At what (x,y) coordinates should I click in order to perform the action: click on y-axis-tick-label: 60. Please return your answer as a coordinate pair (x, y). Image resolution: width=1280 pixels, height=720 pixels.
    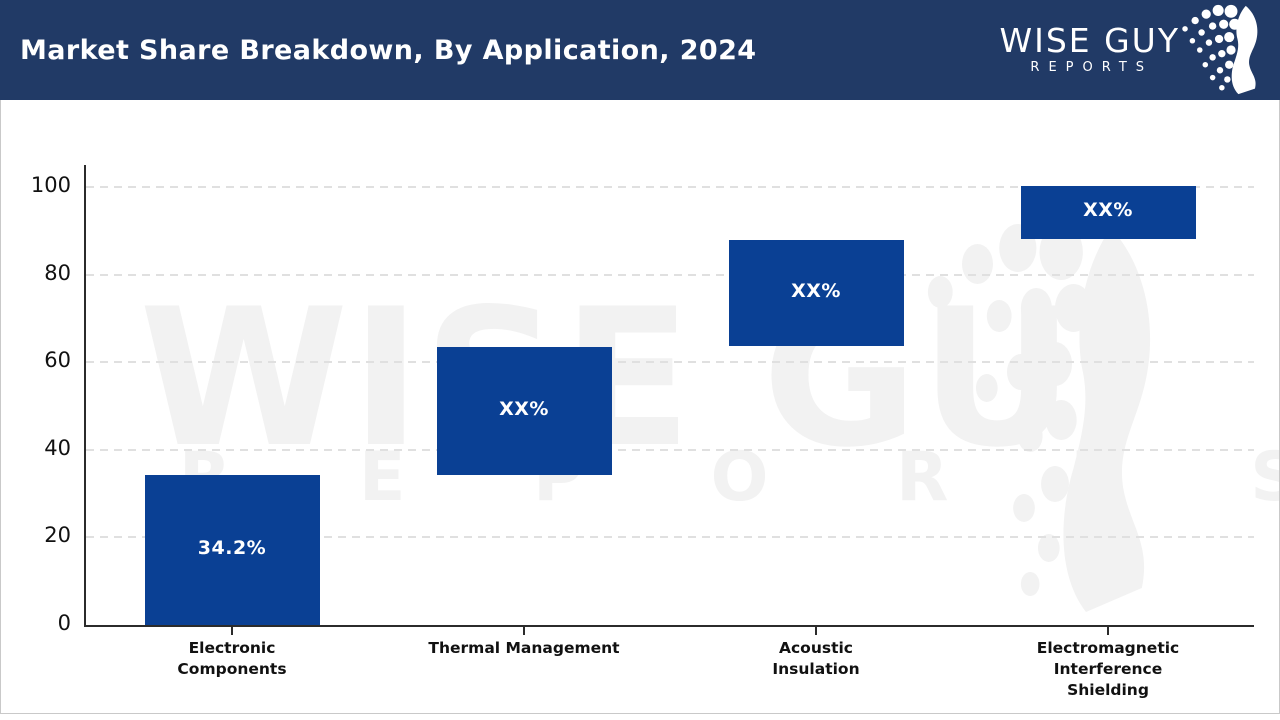
    Looking at the image, I should click on (57, 360).